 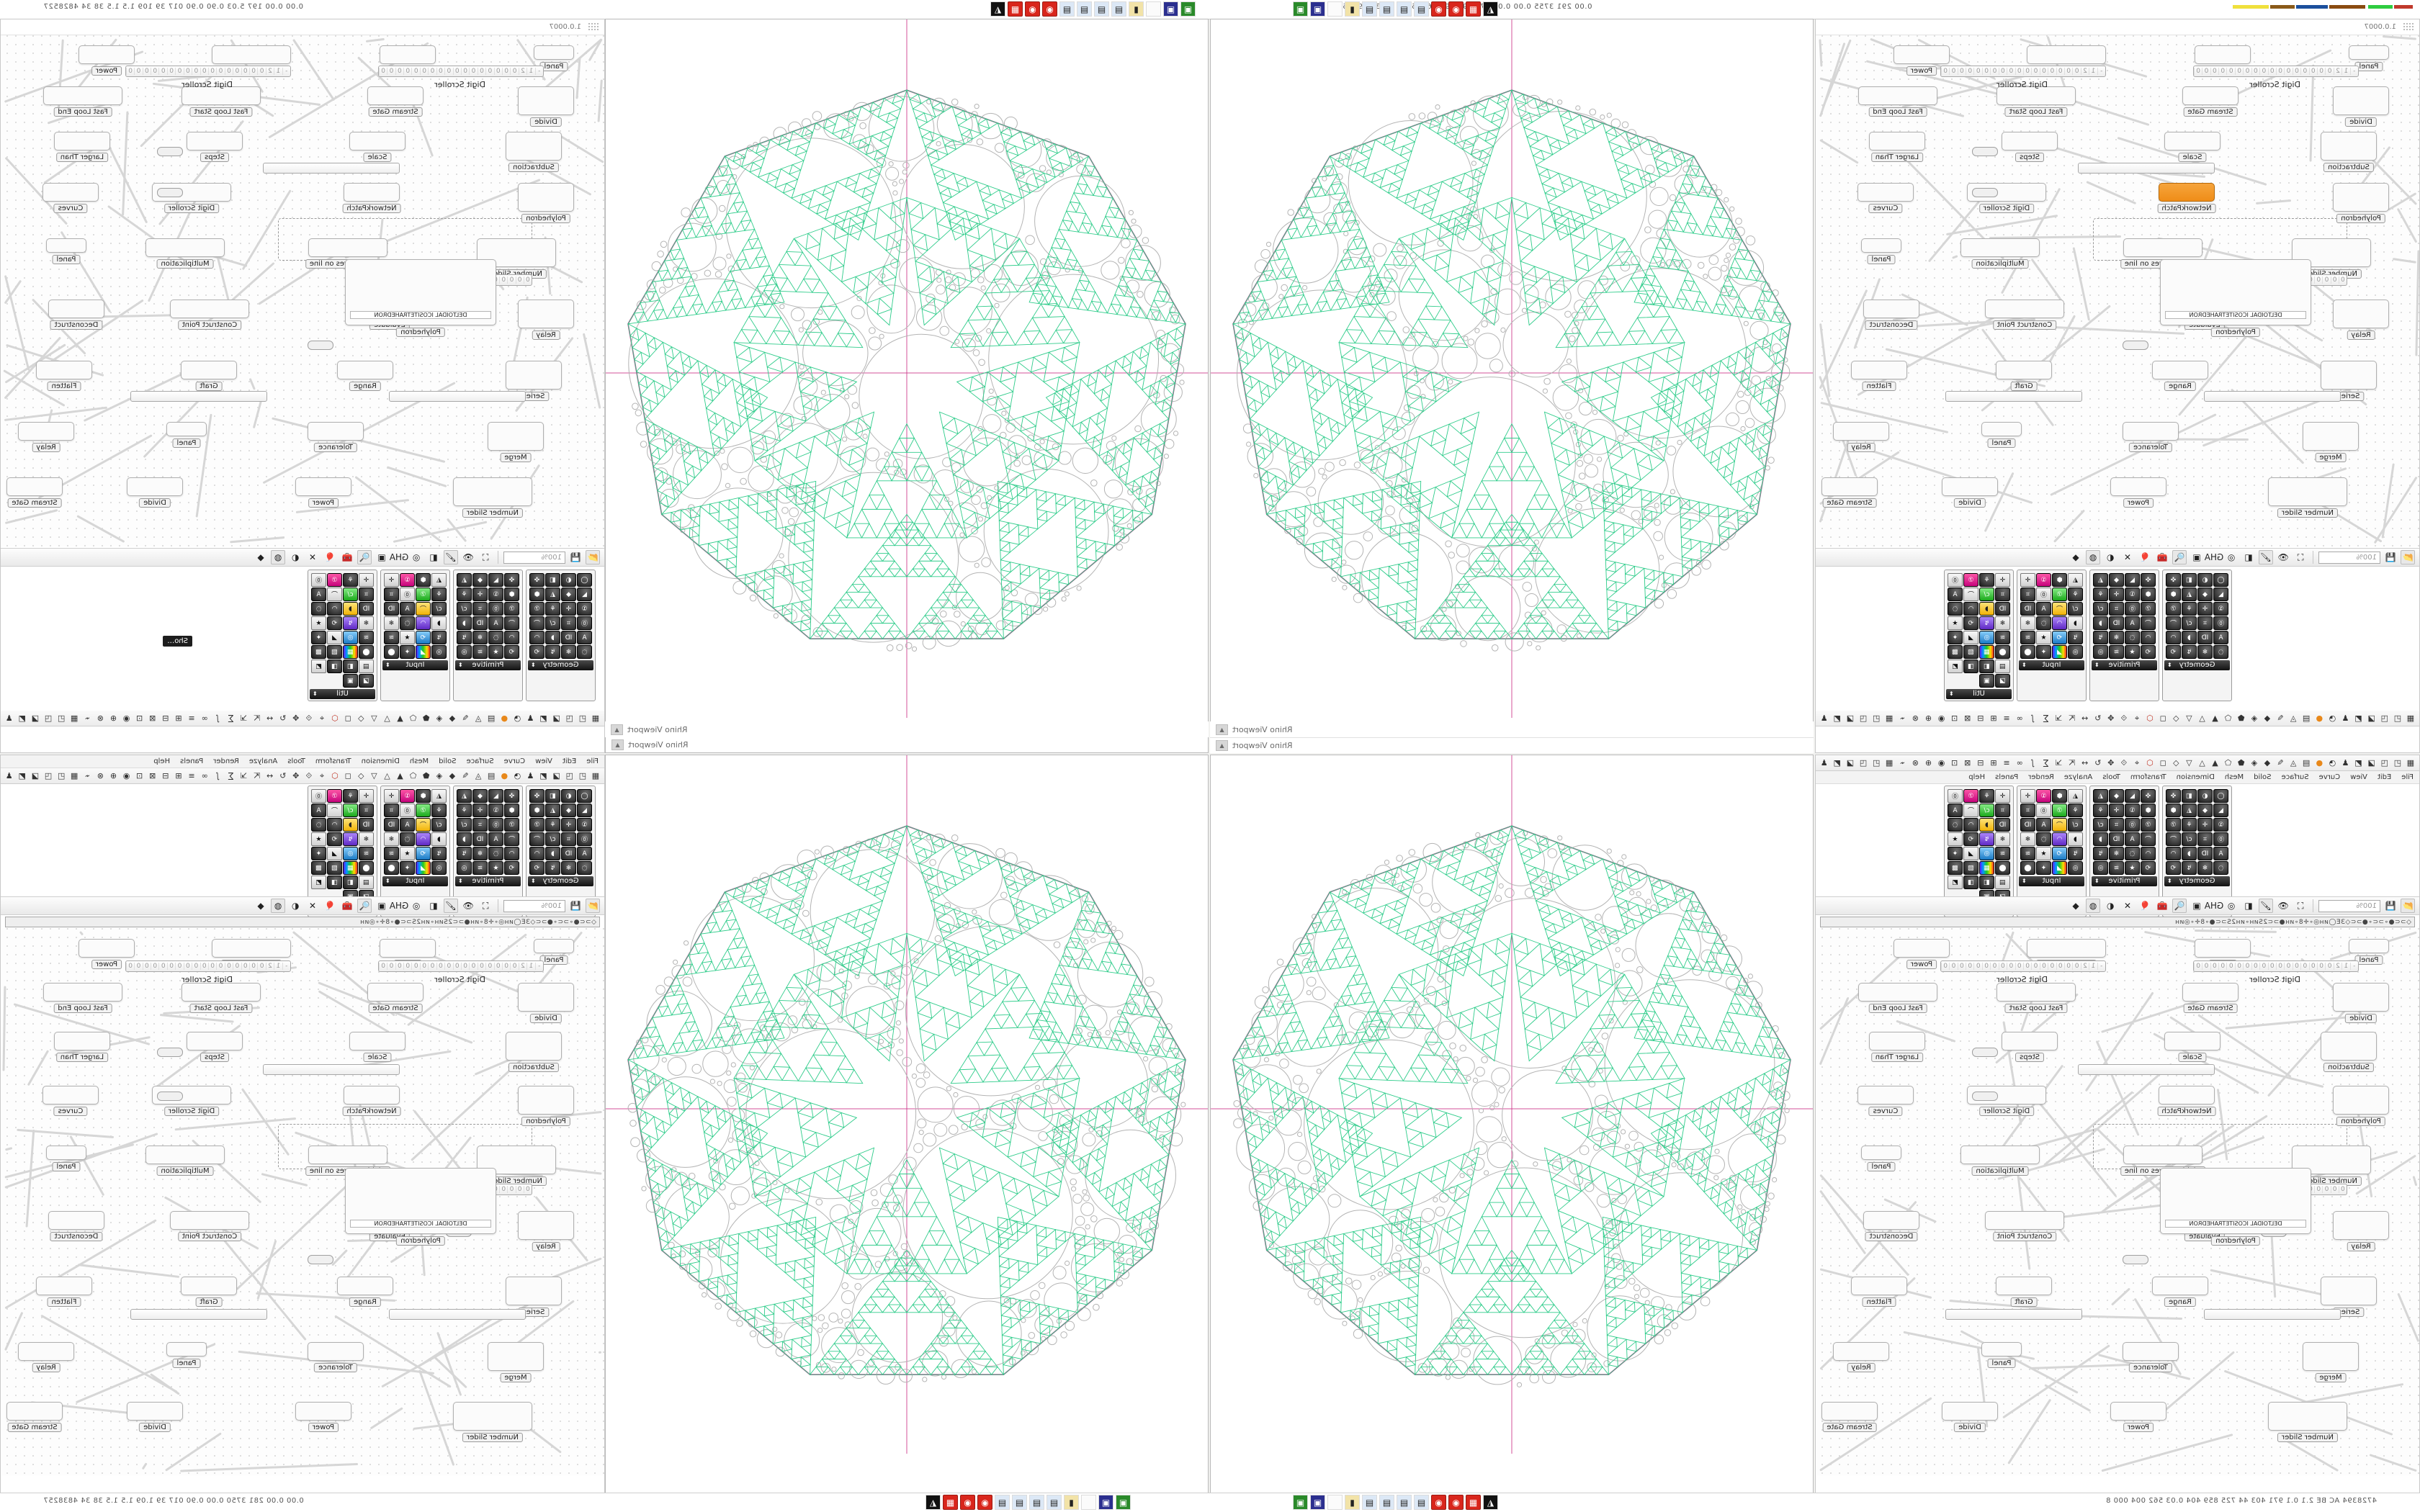 I want to click on gh-component-fast-loop-end: Fast Loop End, so click(x=1897, y=101).